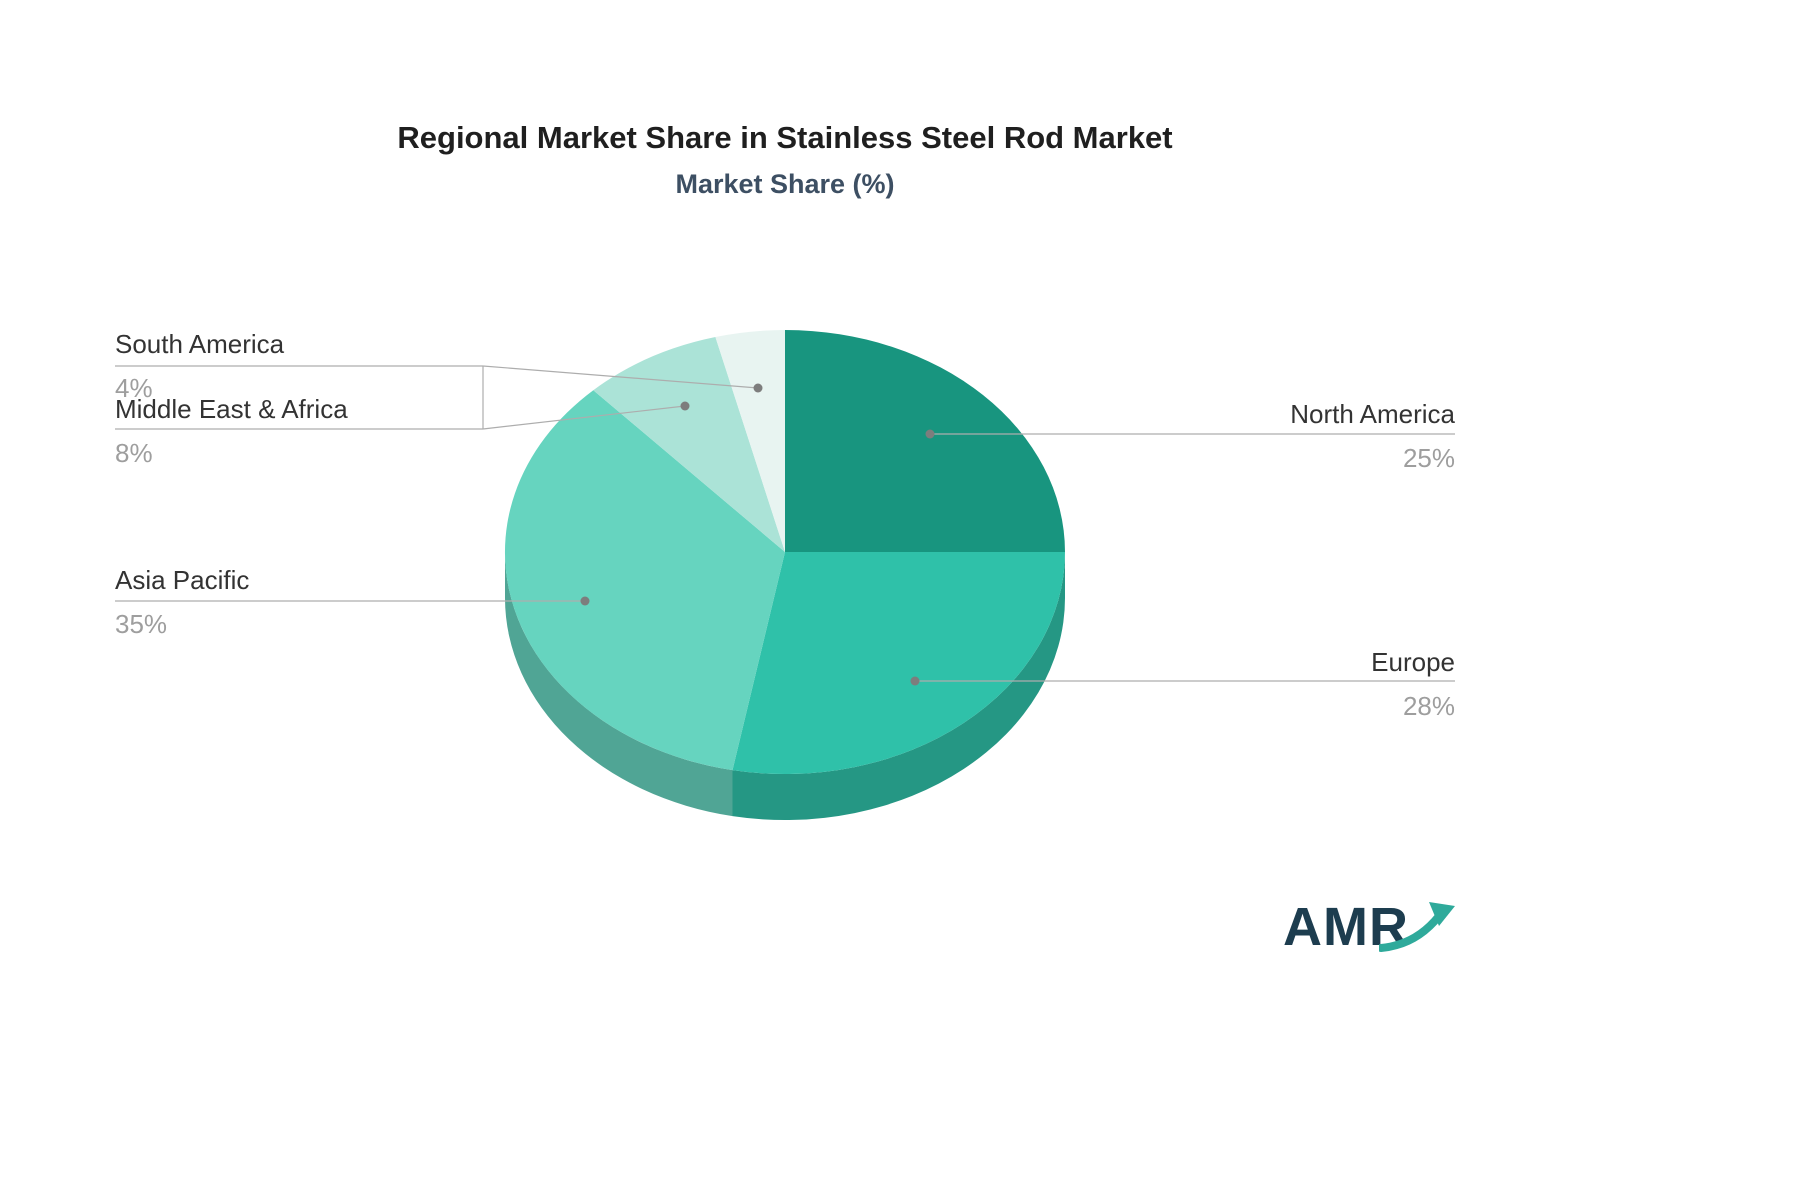 The width and height of the screenshot is (1800, 1196). Describe the element at coordinates (1372, 436) in the screenshot. I see `callout-north-america: North America 25%` at that location.